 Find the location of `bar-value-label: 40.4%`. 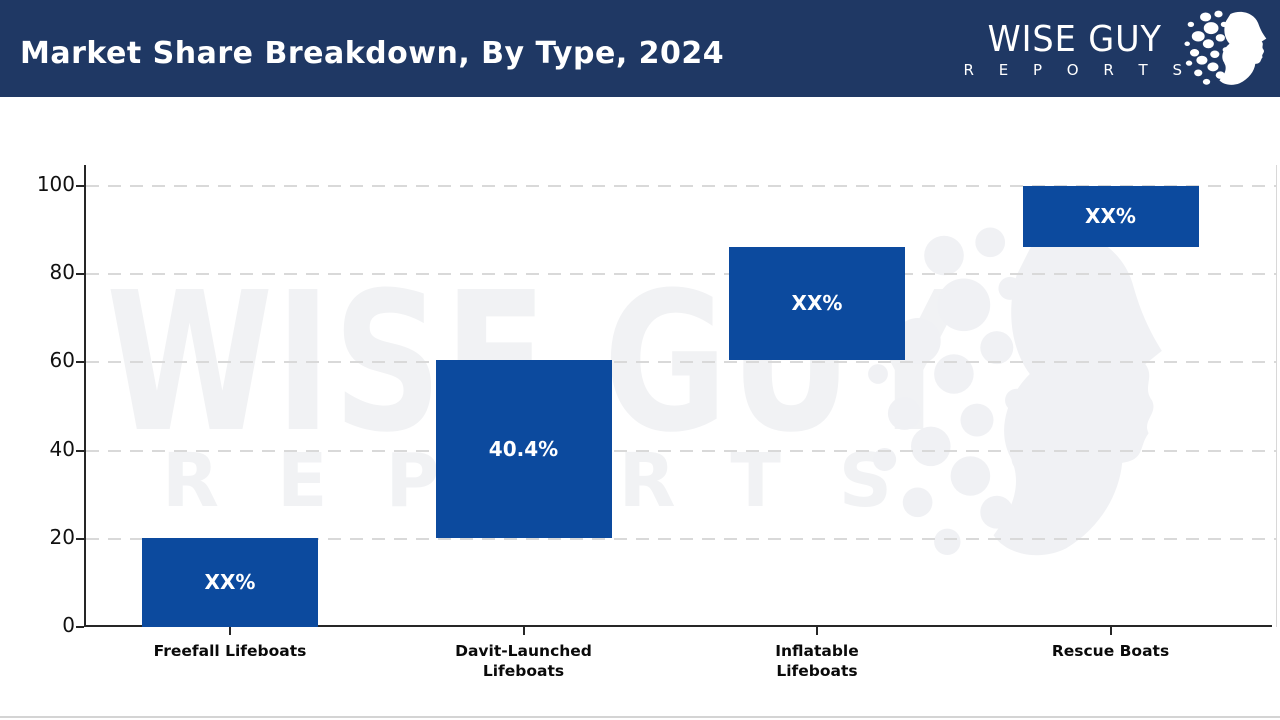

bar-value-label: 40.4% is located at coordinates (523, 448).